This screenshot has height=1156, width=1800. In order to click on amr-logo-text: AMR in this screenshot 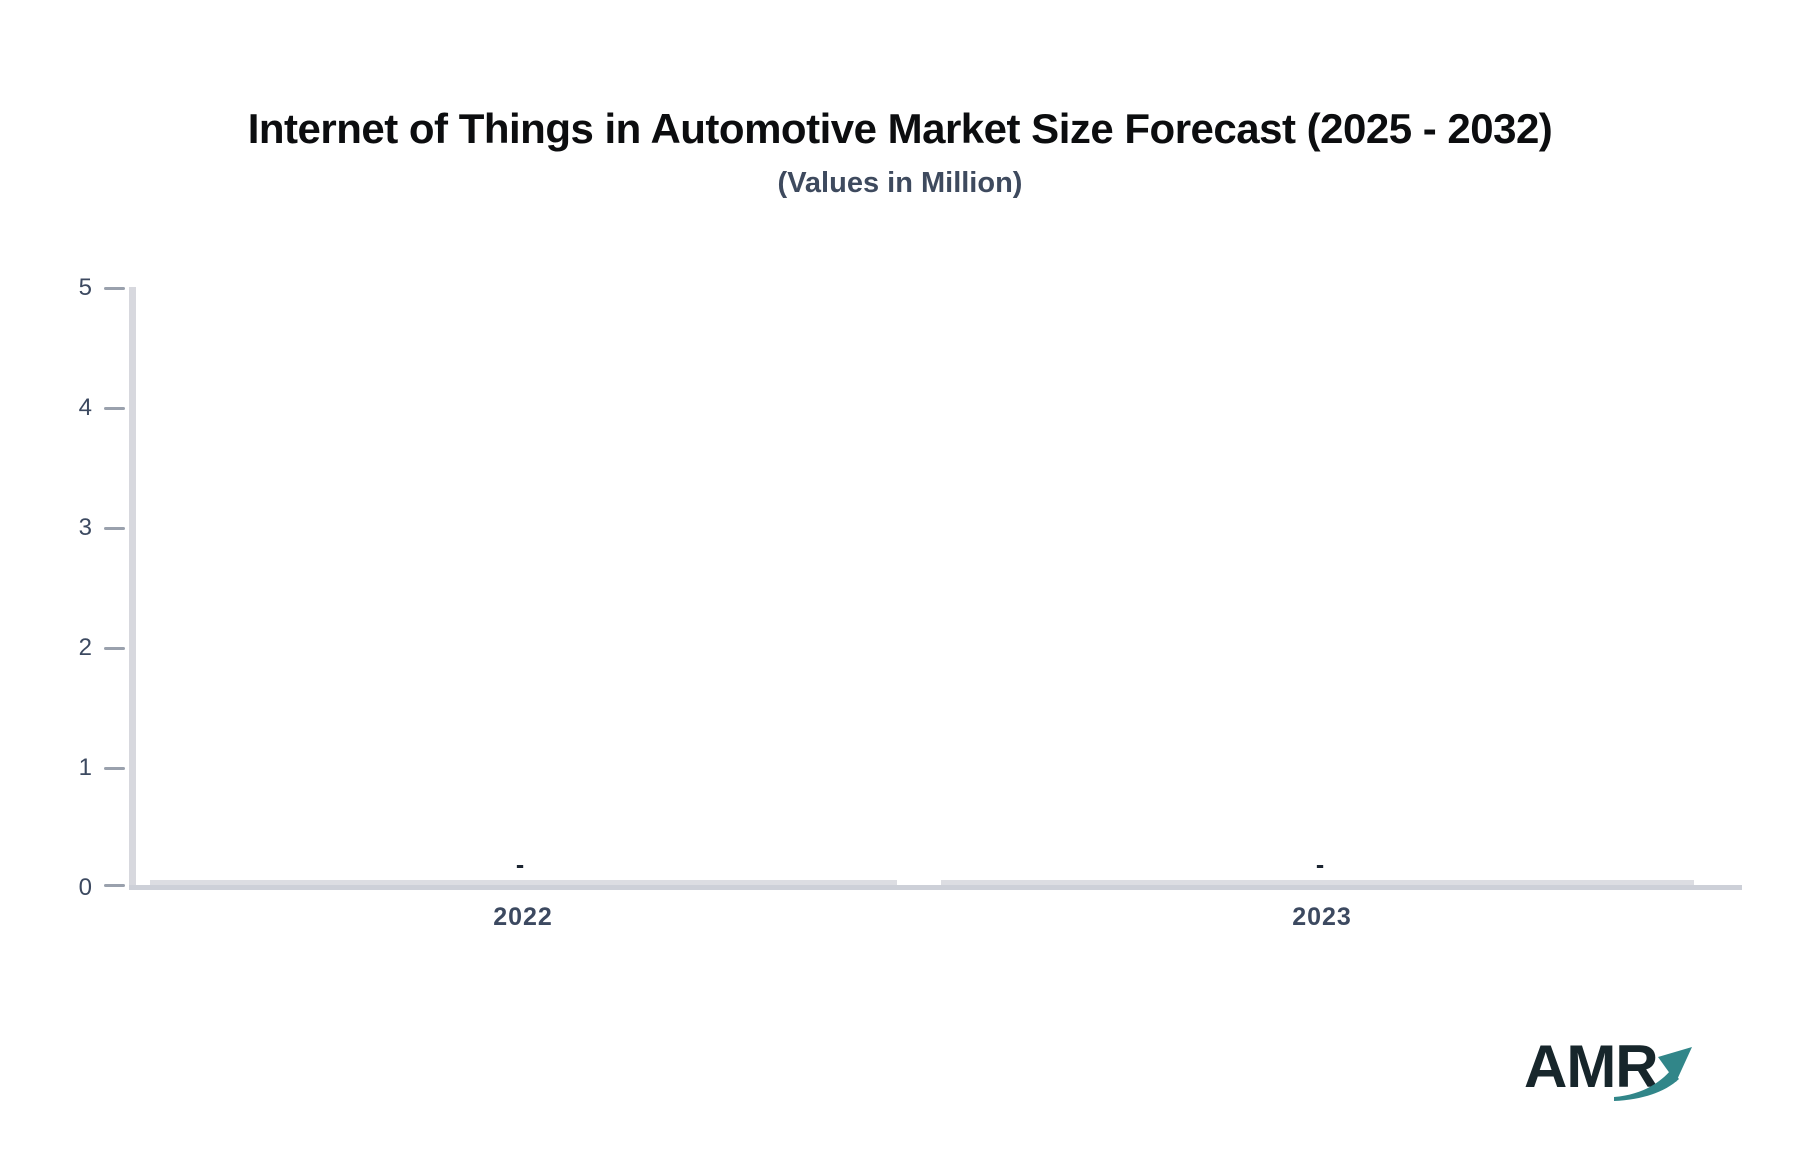, I will do `click(1591, 1066)`.